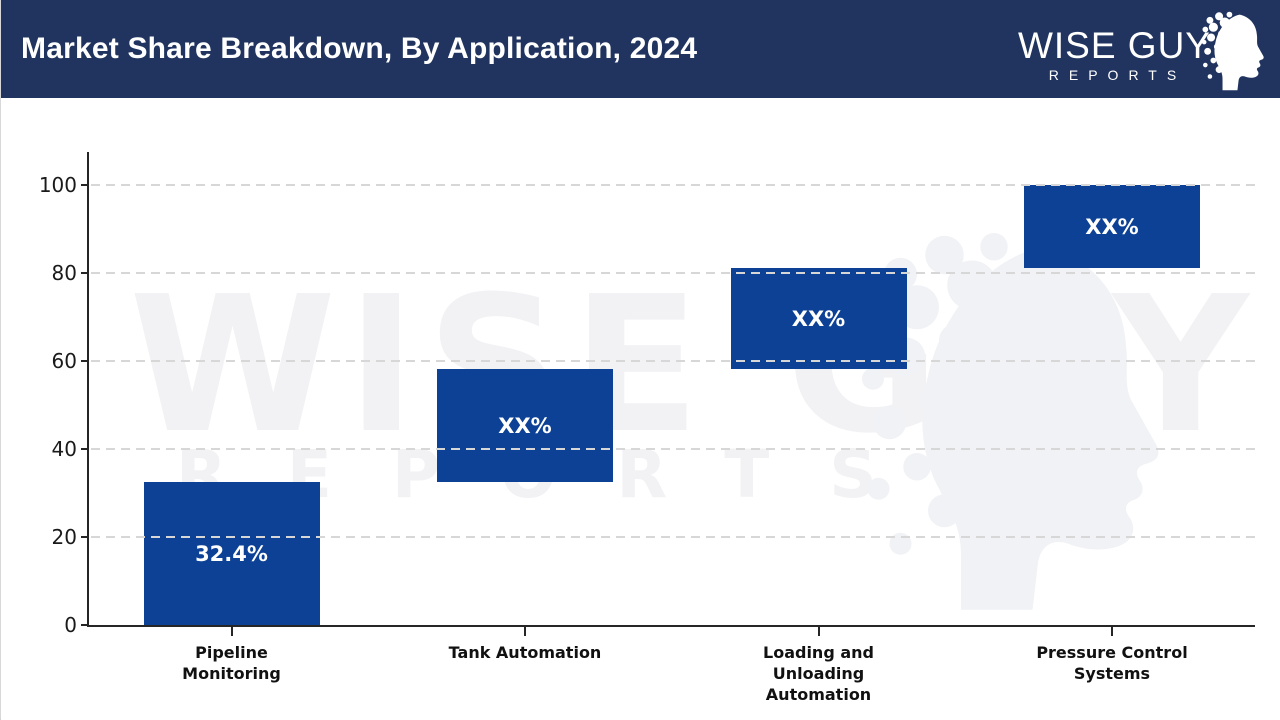 The width and height of the screenshot is (1280, 720). I want to click on category-label-0: Pipeline Monitoring, so click(231, 663).